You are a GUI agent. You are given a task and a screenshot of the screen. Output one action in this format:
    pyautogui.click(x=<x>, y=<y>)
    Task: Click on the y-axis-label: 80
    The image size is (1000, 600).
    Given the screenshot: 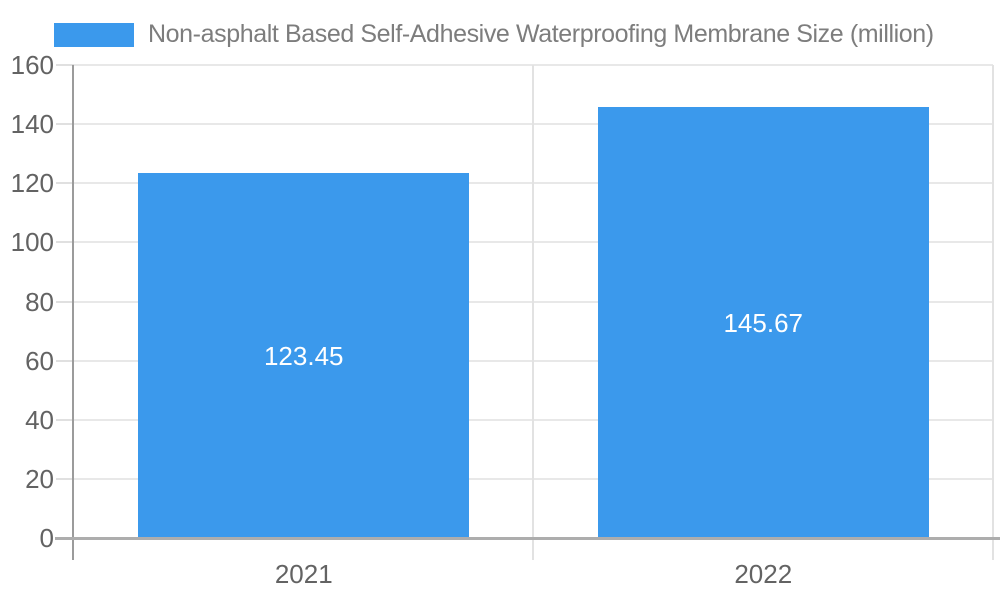 What is the action you would take?
    pyautogui.click(x=39, y=301)
    